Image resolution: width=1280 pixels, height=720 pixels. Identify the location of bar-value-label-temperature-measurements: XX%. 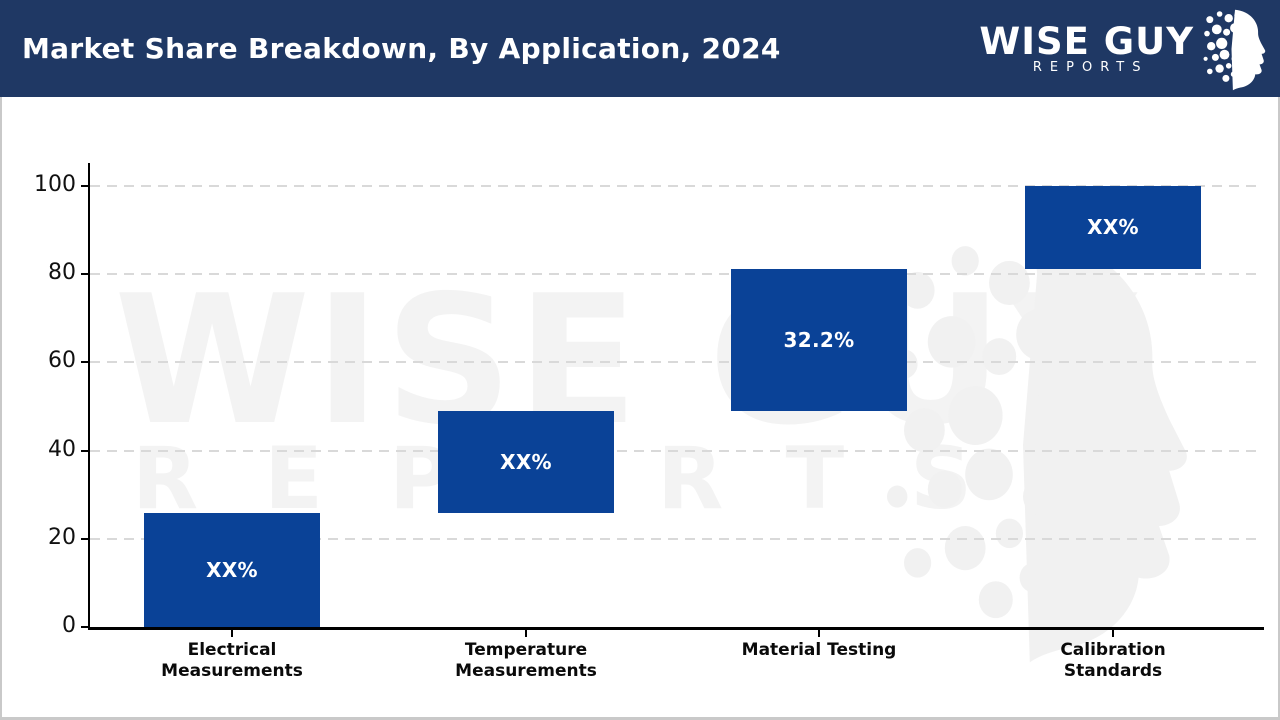
(526, 461).